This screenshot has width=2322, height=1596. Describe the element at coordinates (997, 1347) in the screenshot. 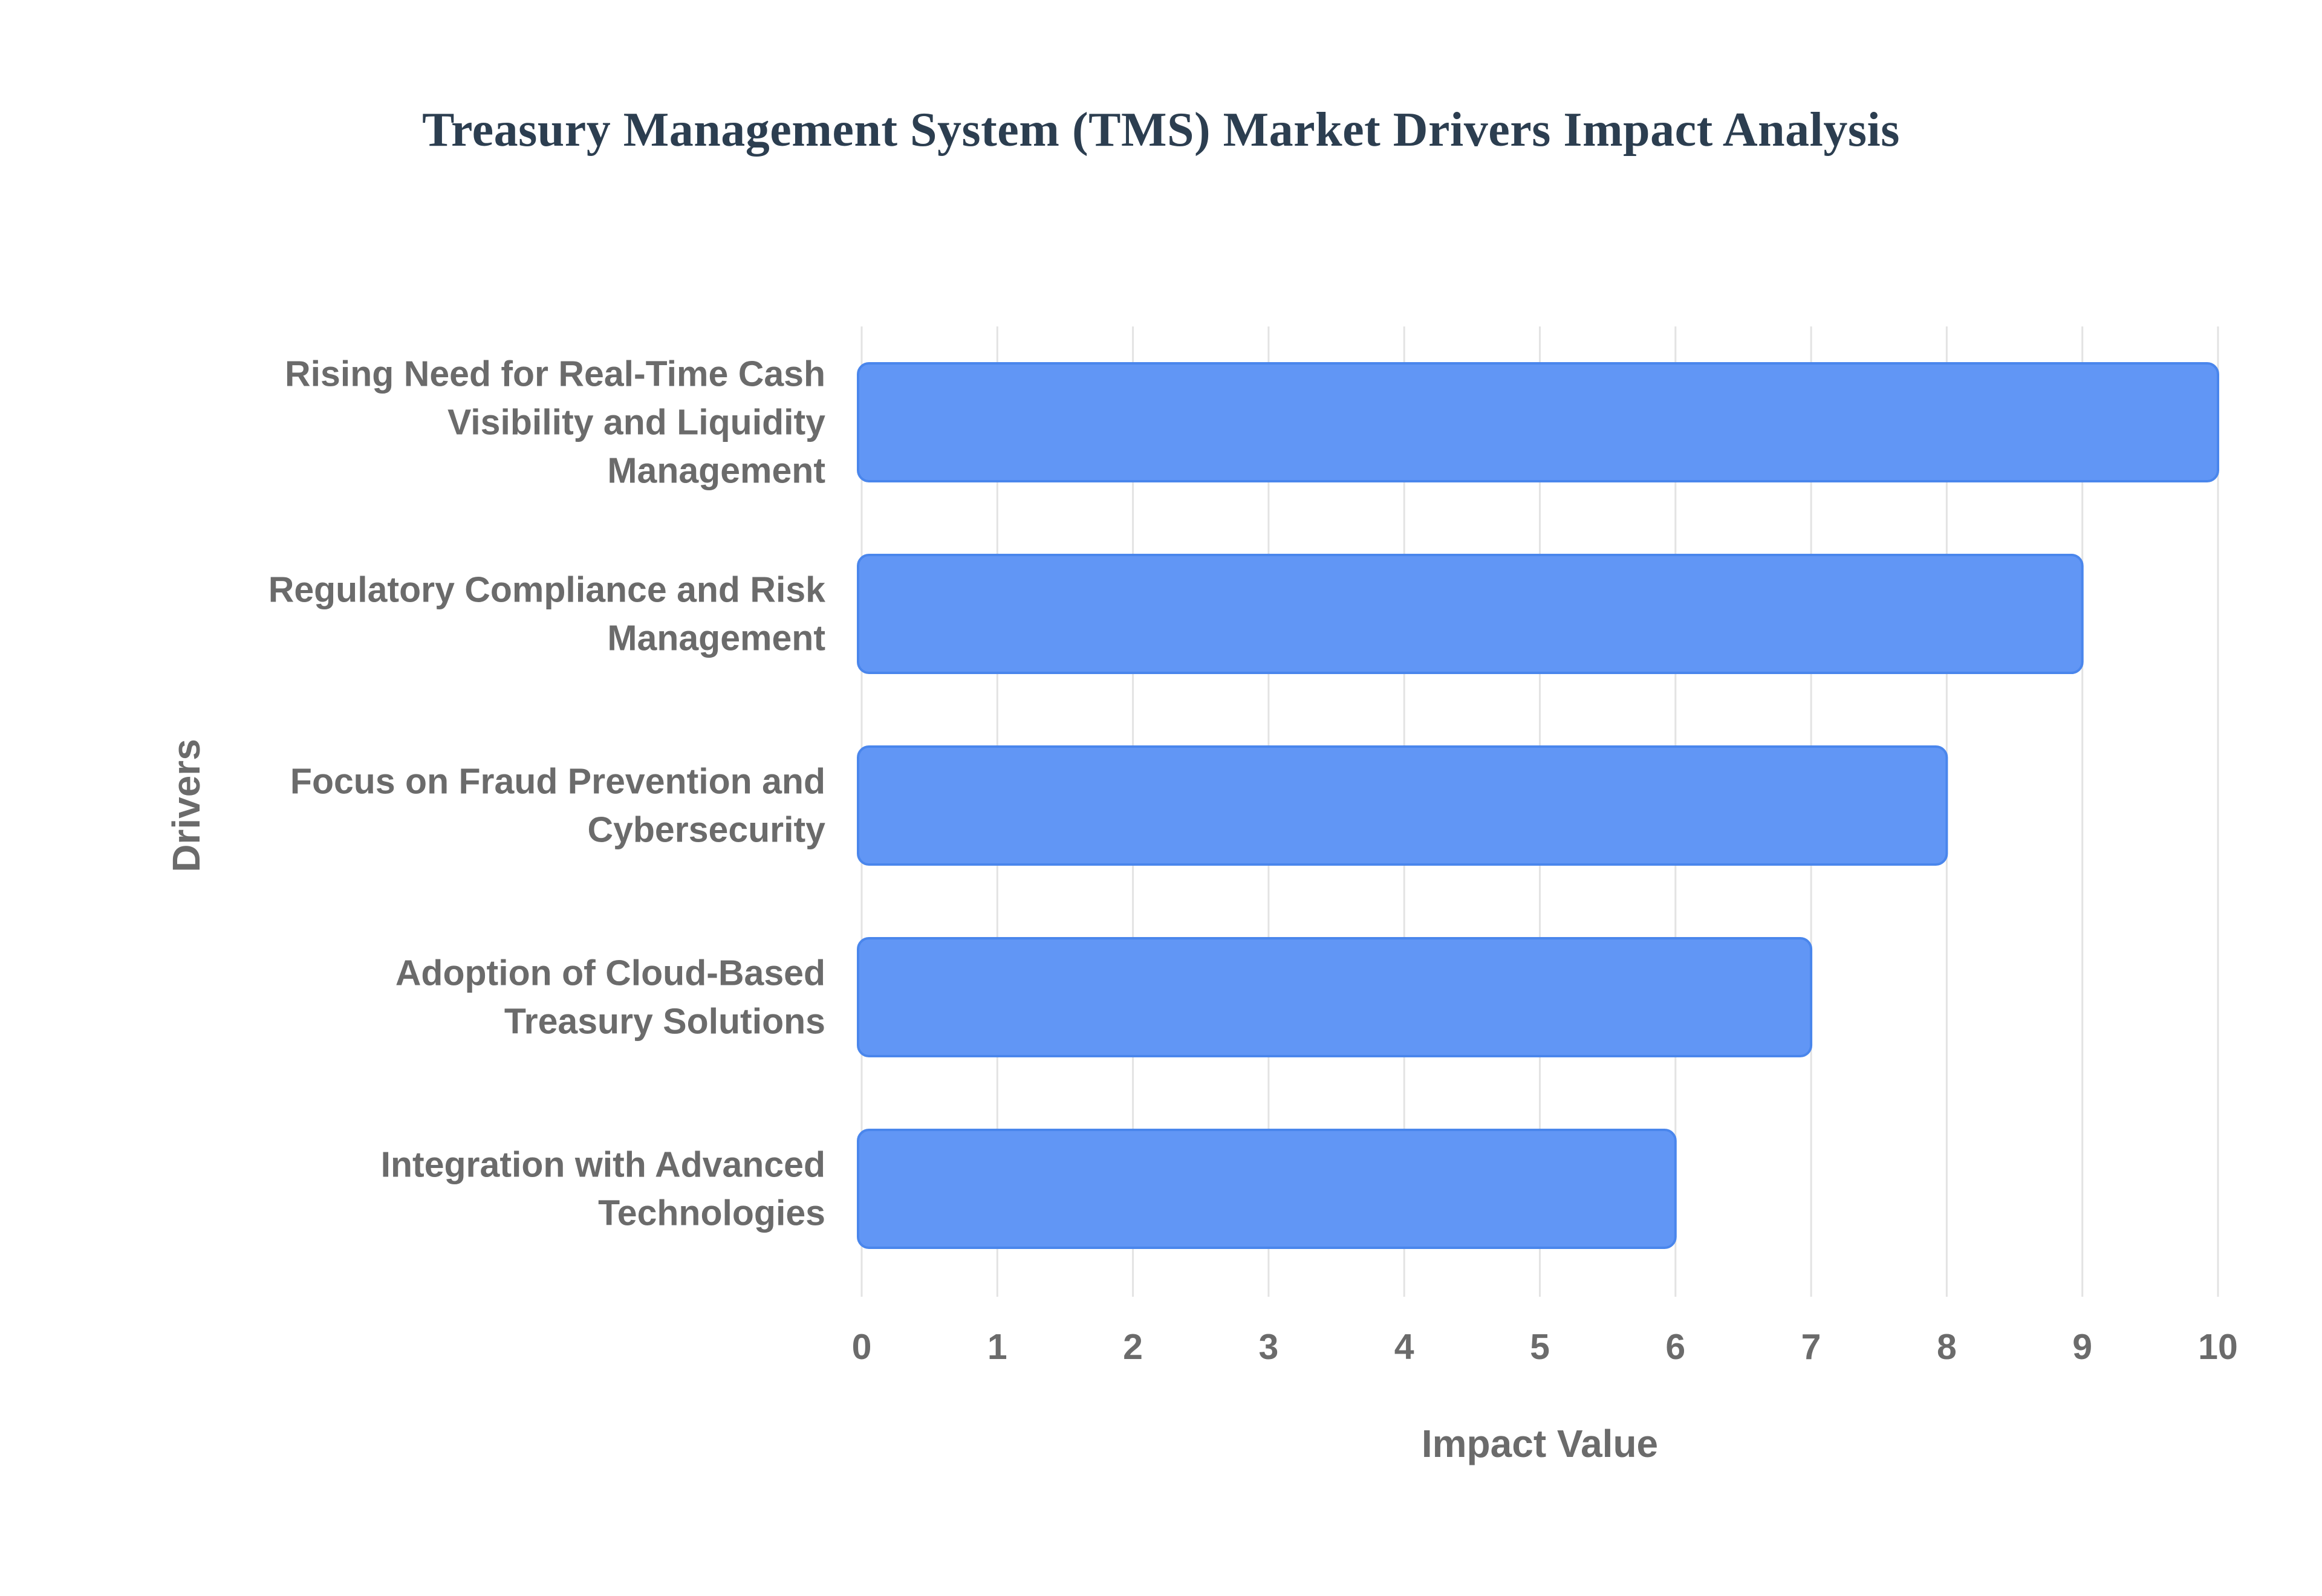

I see `x-tick-label: 1` at that location.